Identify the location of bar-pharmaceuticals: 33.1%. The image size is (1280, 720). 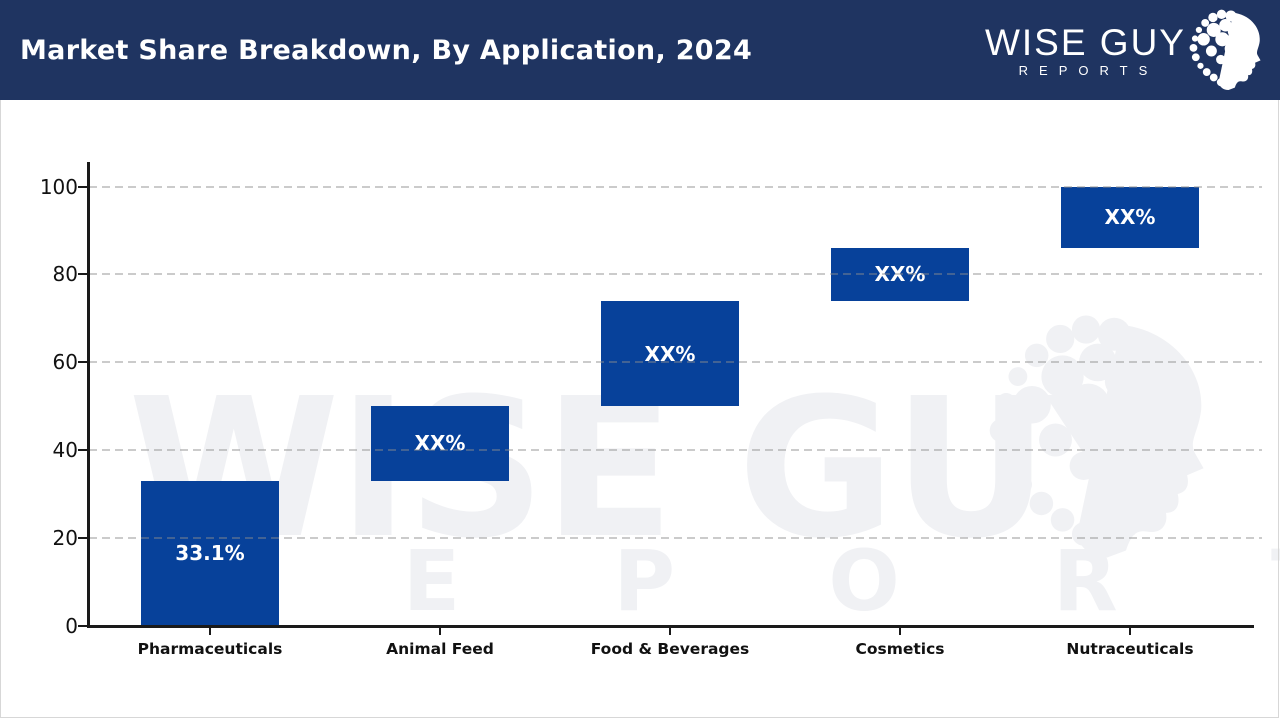
(210, 553).